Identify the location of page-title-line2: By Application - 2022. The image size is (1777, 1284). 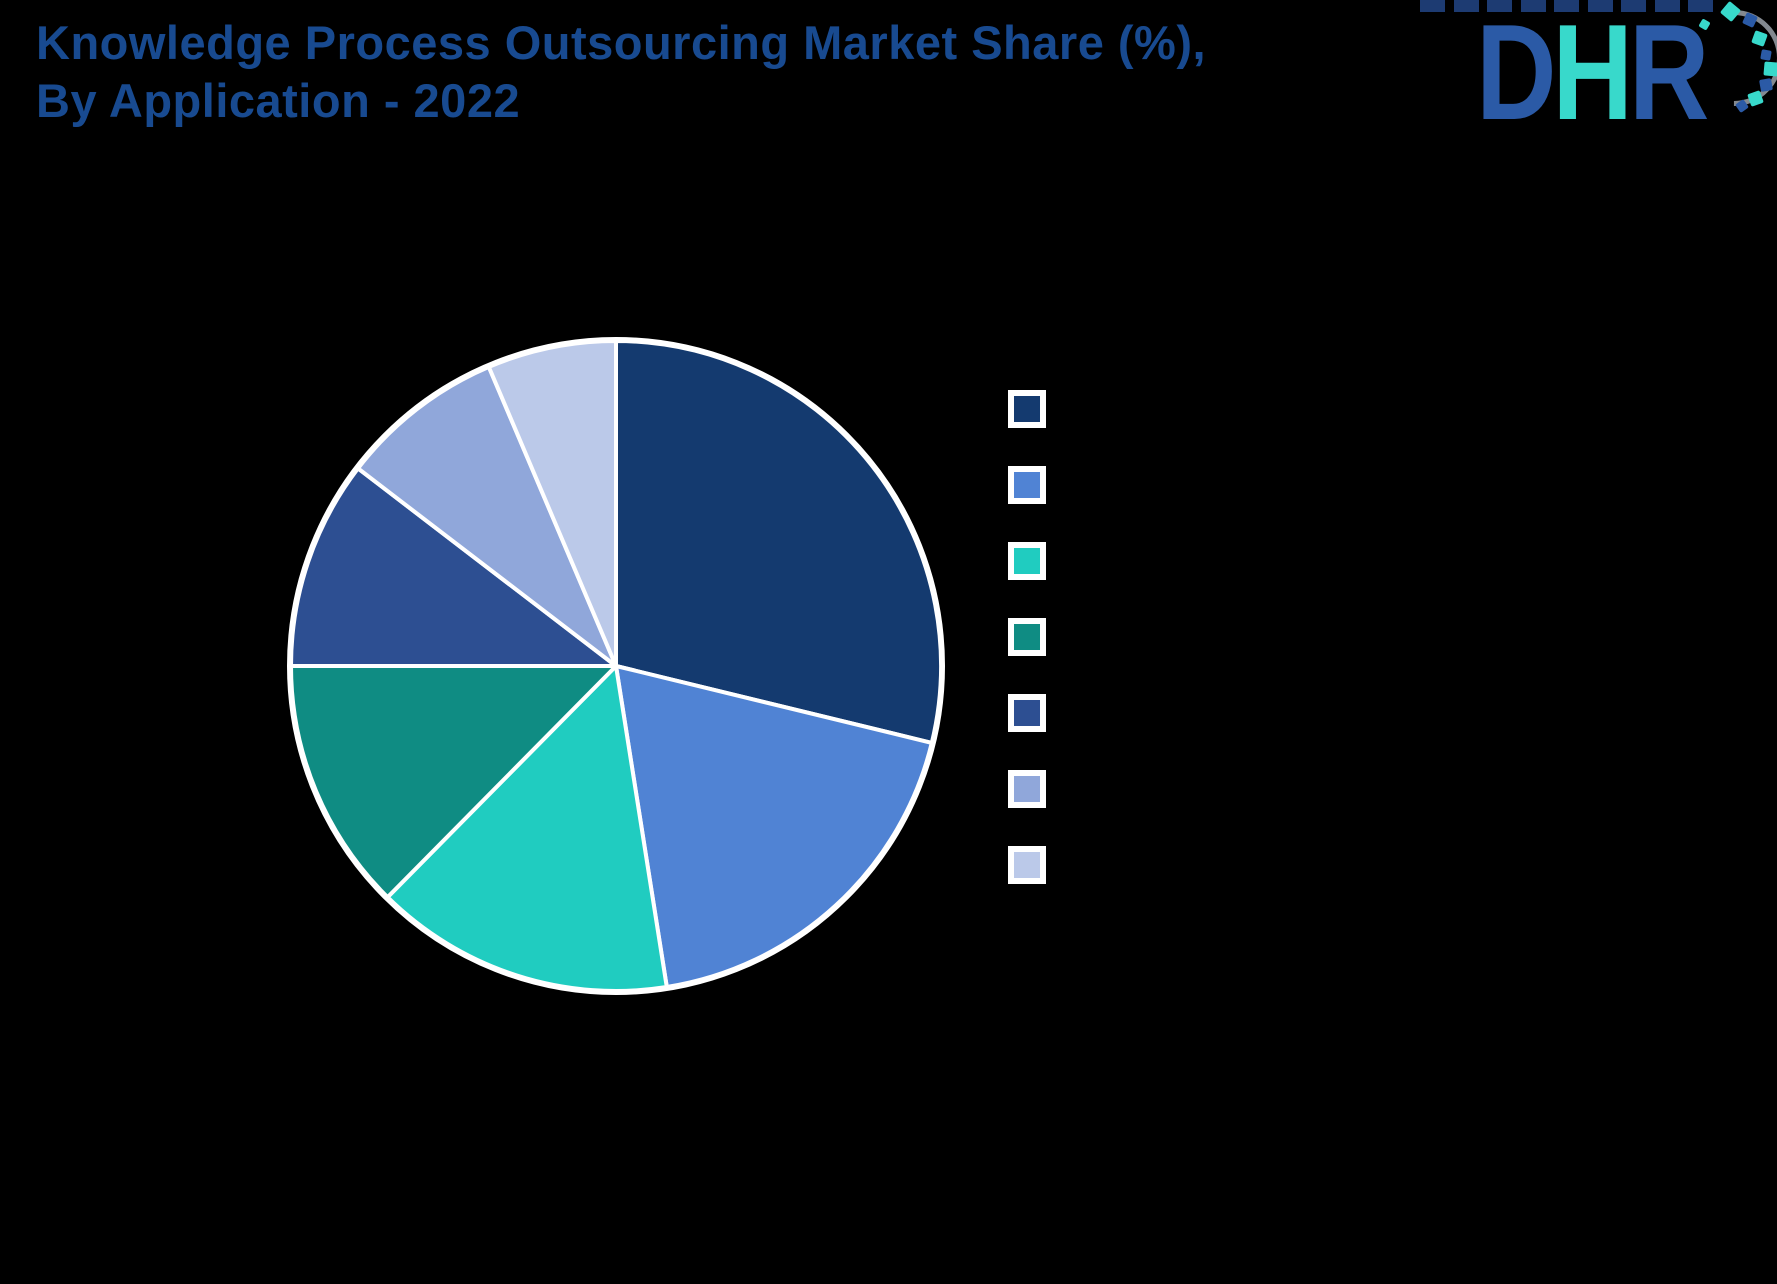
(278, 100).